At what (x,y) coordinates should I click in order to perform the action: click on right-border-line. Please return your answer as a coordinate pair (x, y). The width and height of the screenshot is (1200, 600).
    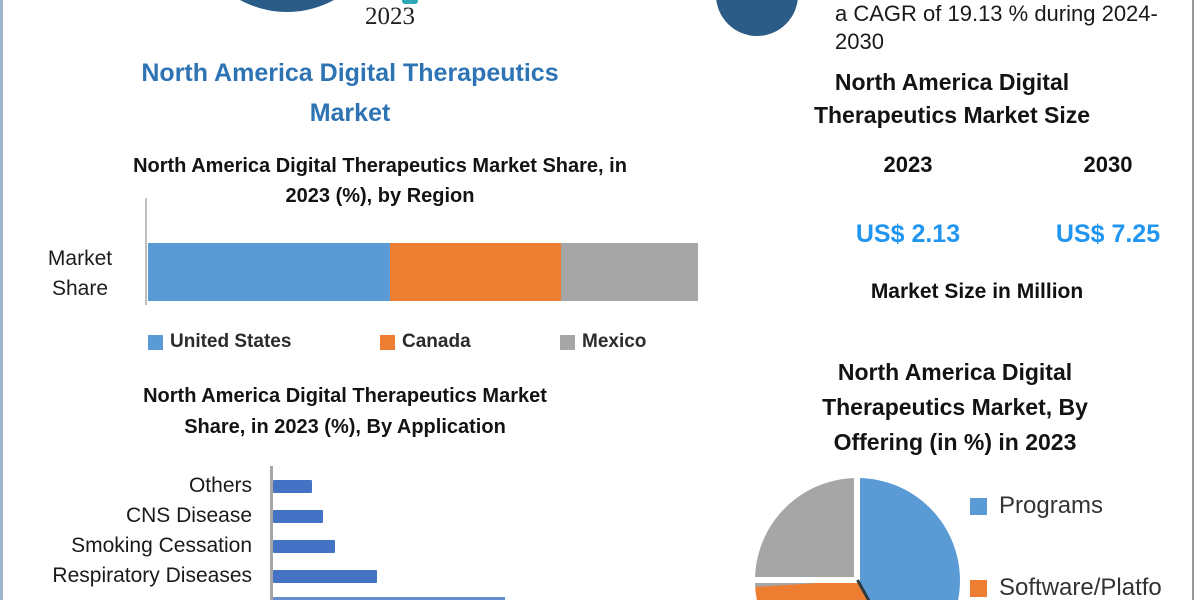
    Looking at the image, I should click on (1193, 300).